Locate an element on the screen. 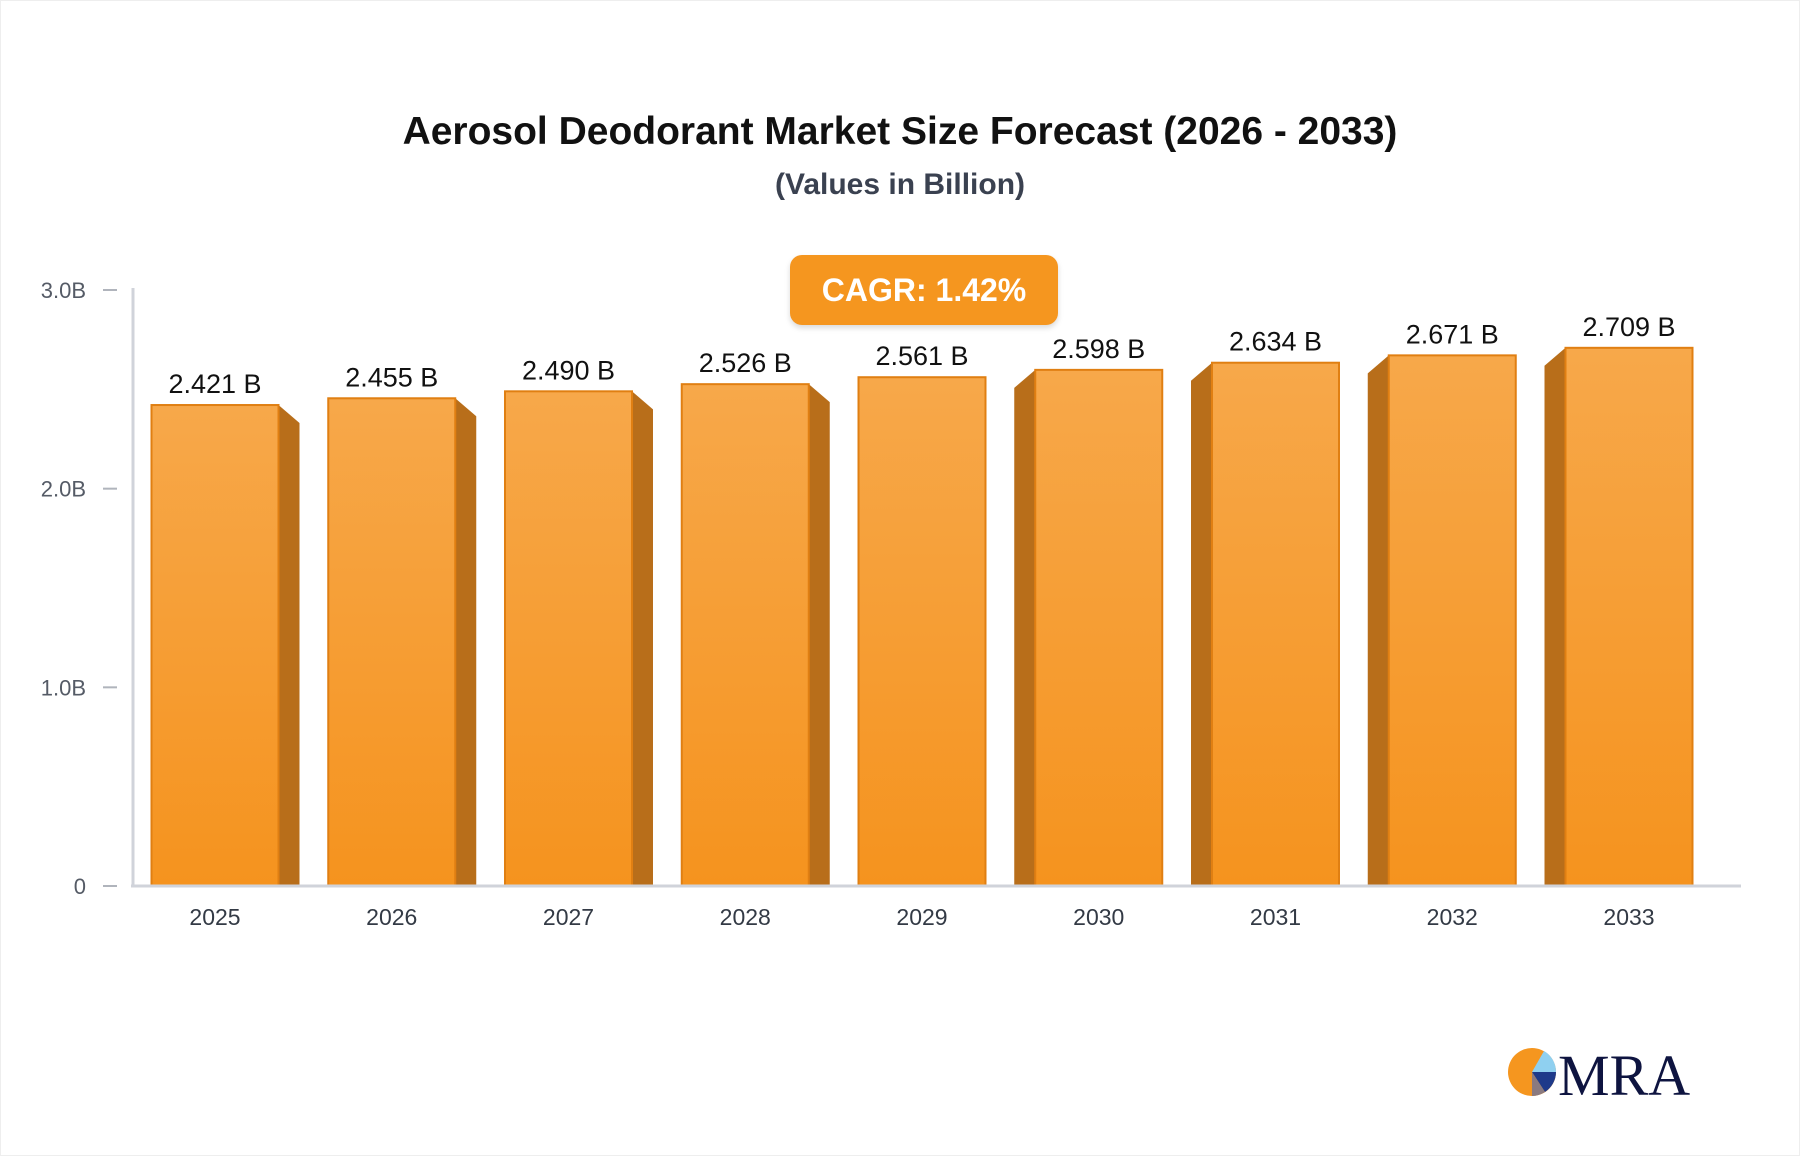  y-tick-label: 0 is located at coordinates (80, 886).